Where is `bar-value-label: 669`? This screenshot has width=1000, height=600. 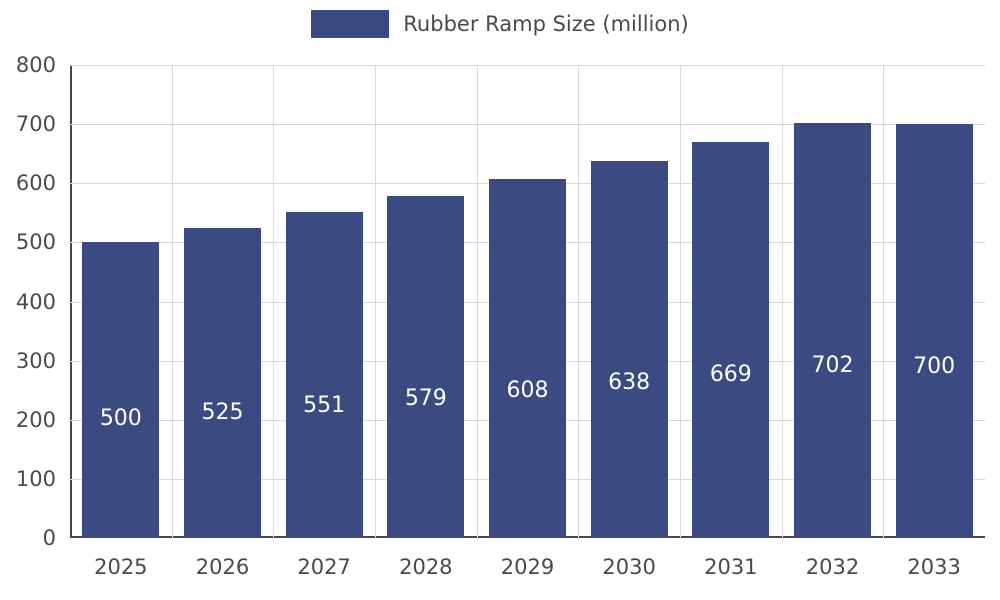
bar-value-label: 669 is located at coordinates (730, 374).